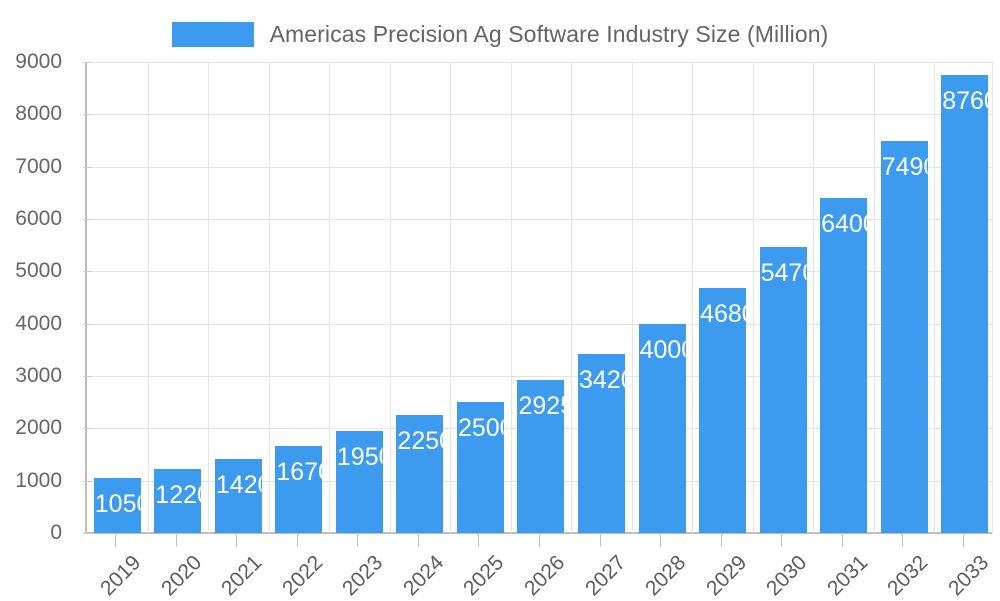 The width and height of the screenshot is (1000, 601). Describe the element at coordinates (602, 443) in the screenshot. I see `bar: 3420` at that location.